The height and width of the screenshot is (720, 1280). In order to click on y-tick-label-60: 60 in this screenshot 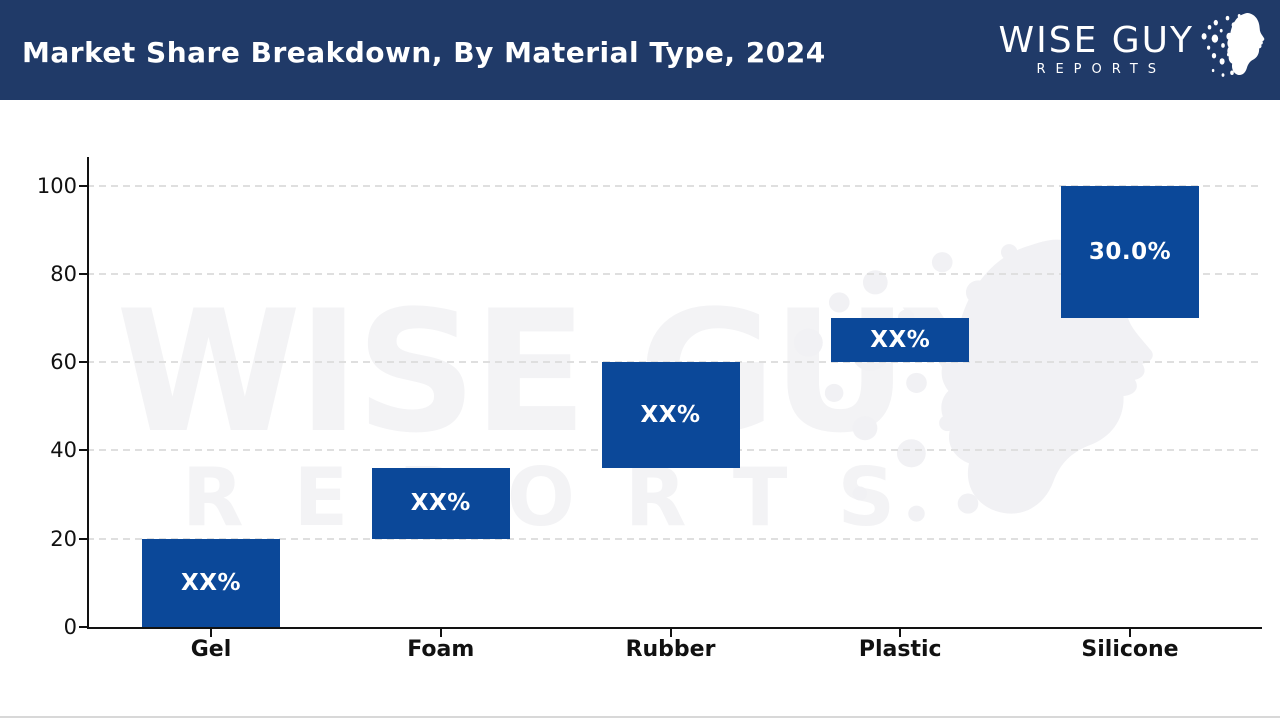, I will do `click(63, 362)`.